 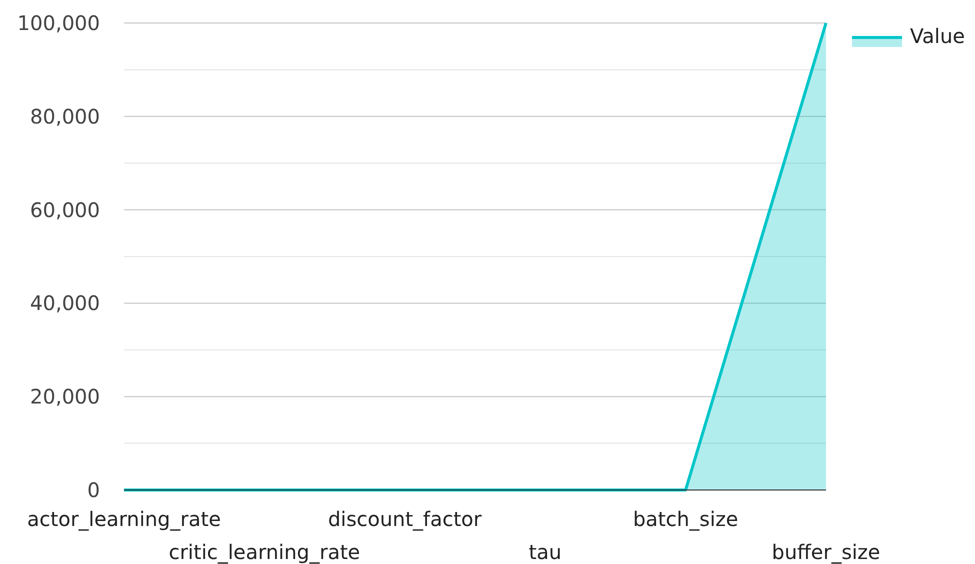 I want to click on x-tick-label: discount_factor, so click(x=405, y=519).